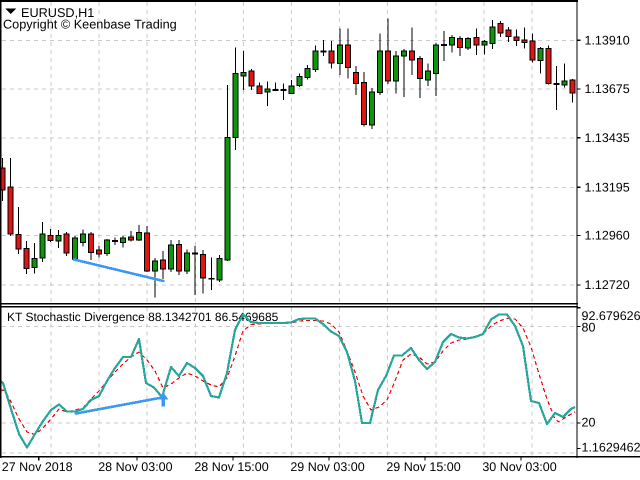  Describe the element at coordinates (37, 467) in the screenshot. I see `svg-text: 27 Nov 2018` at that location.